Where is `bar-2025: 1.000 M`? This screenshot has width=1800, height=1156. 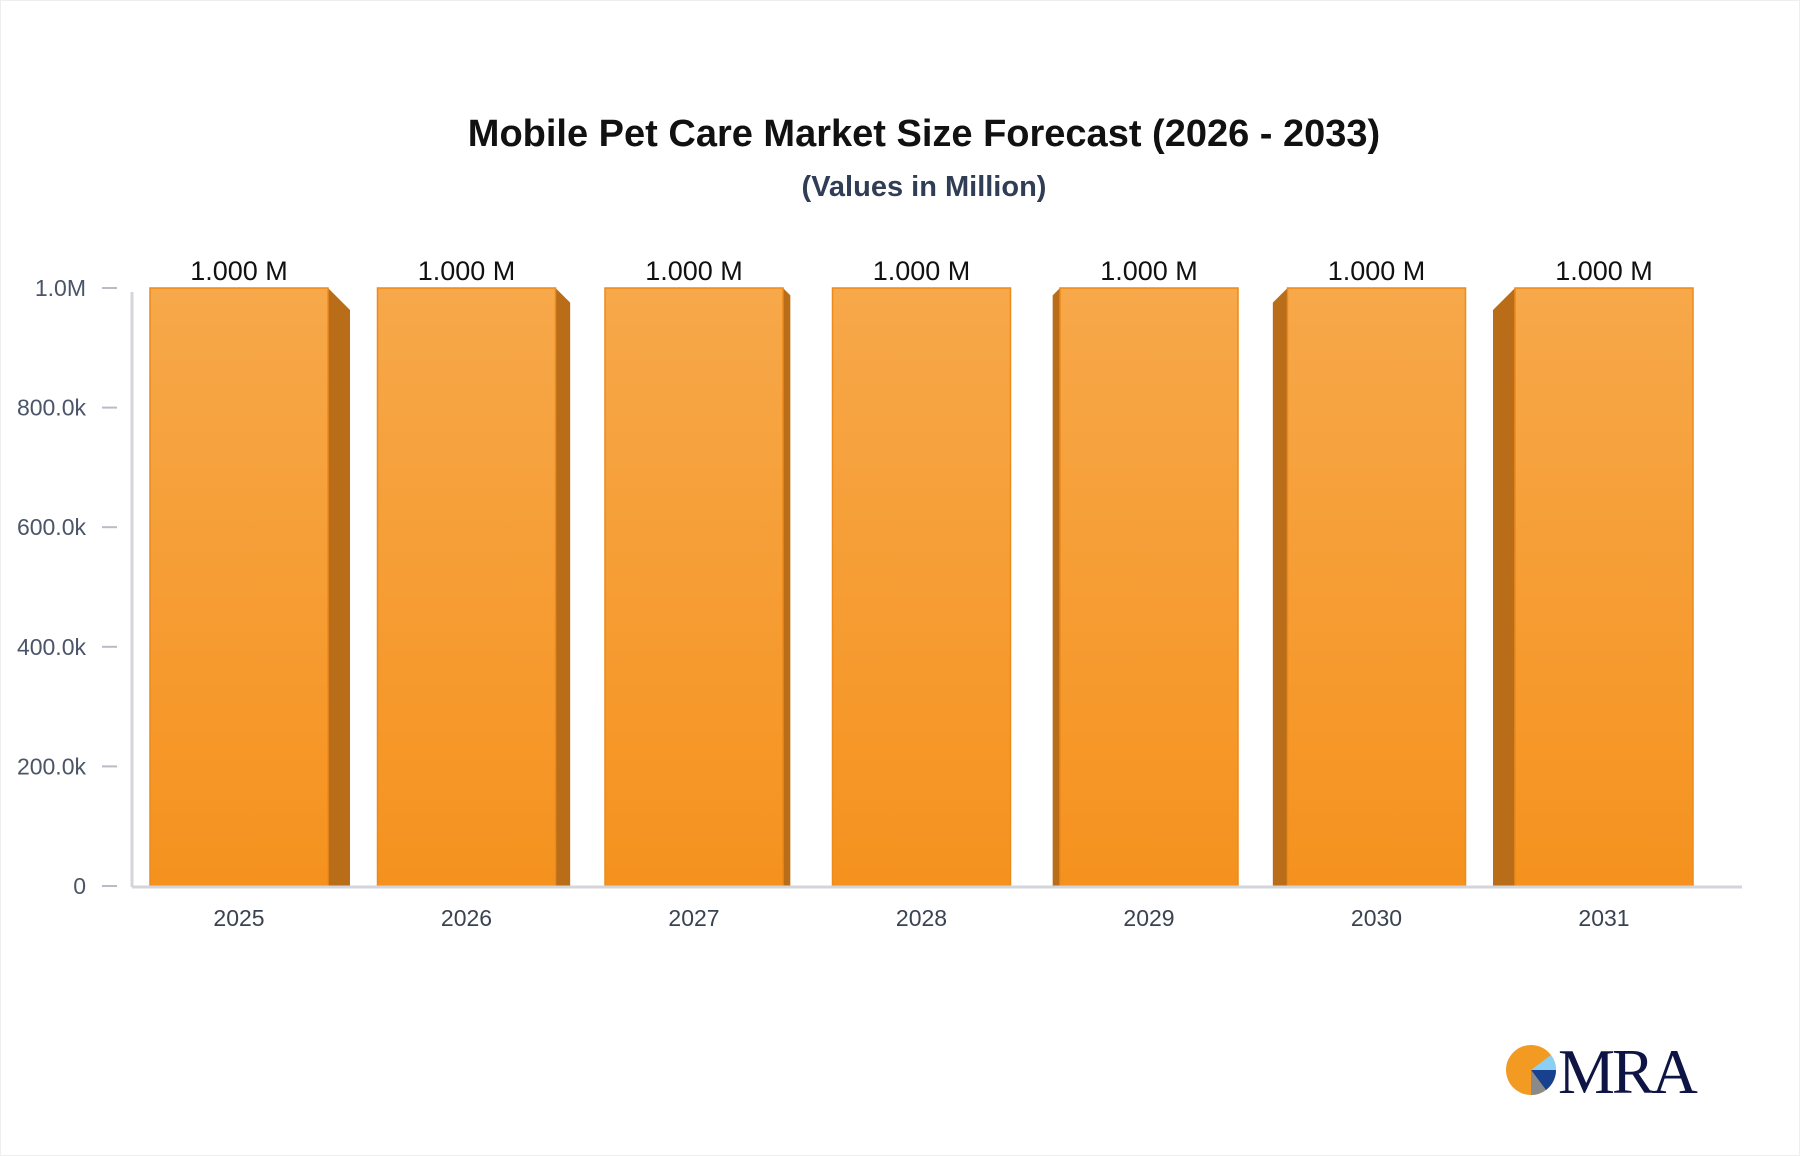 bar-2025: 1.000 M is located at coordinates (249, 571).